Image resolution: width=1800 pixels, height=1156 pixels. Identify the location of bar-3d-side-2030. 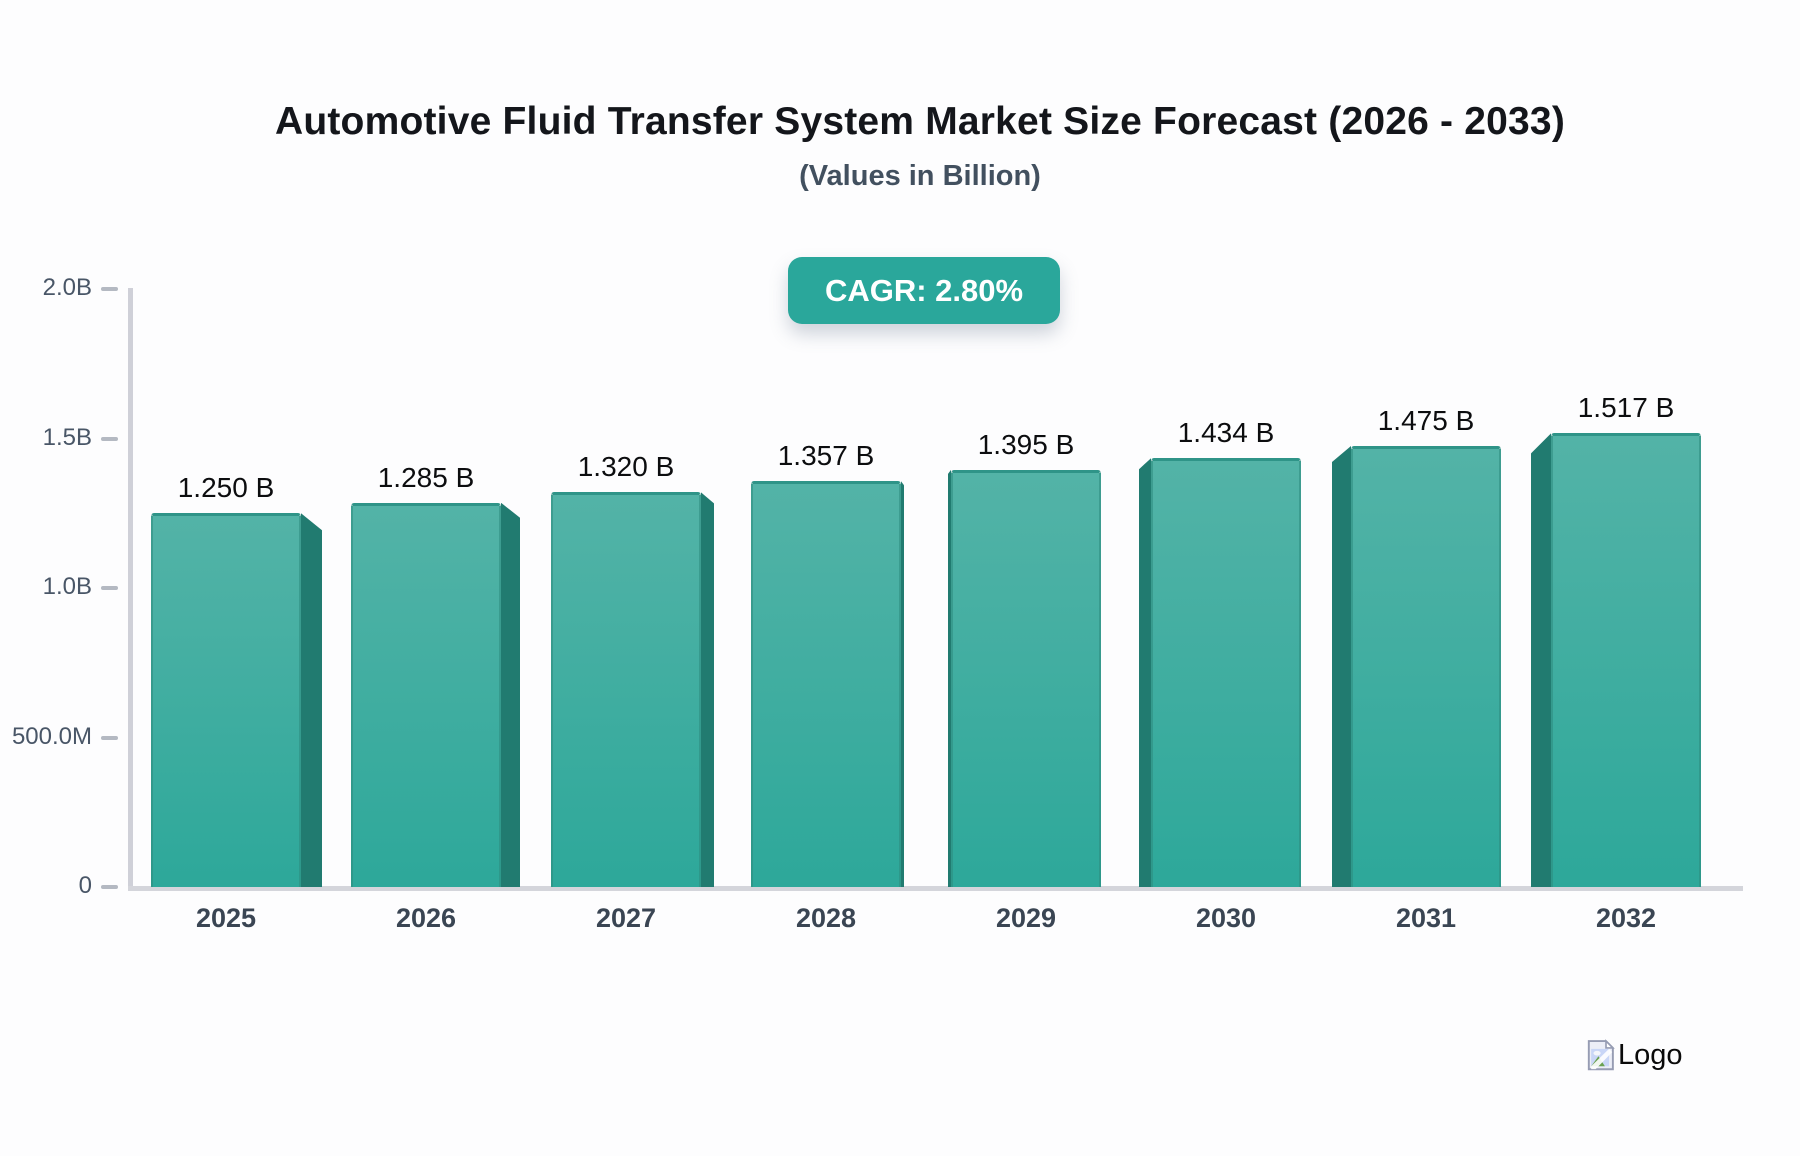
(1145, 672).